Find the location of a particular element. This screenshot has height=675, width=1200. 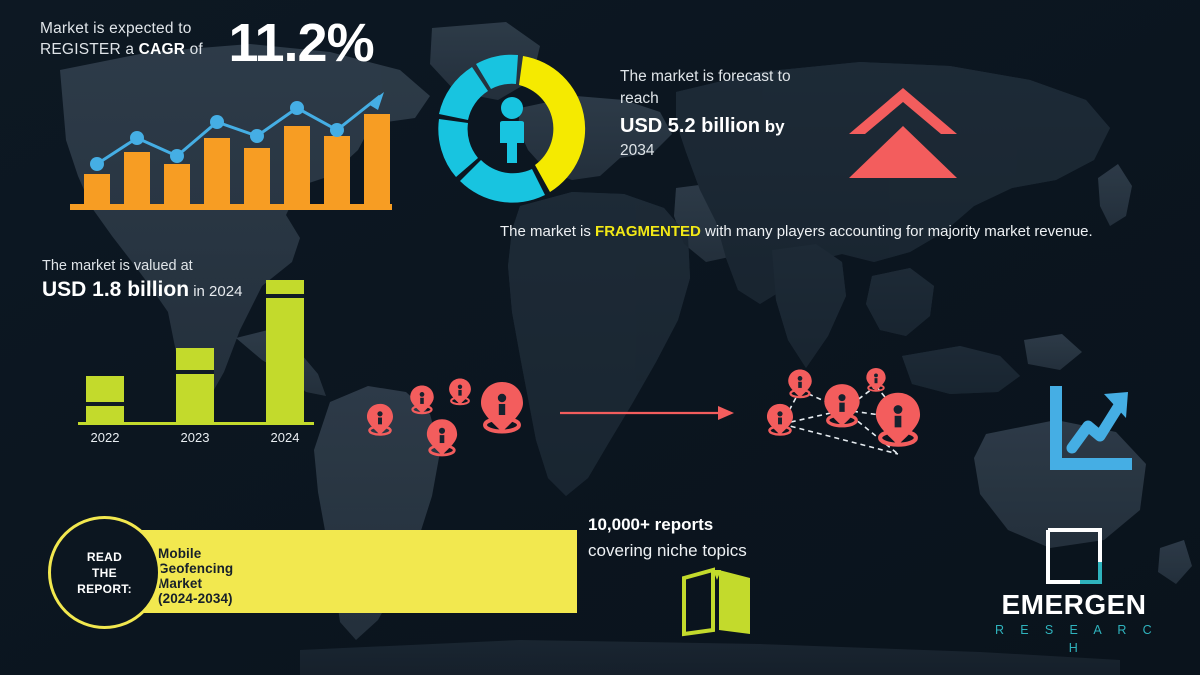

read-report-badge: READ THE REPORT: is located at coordinates (104, 572).